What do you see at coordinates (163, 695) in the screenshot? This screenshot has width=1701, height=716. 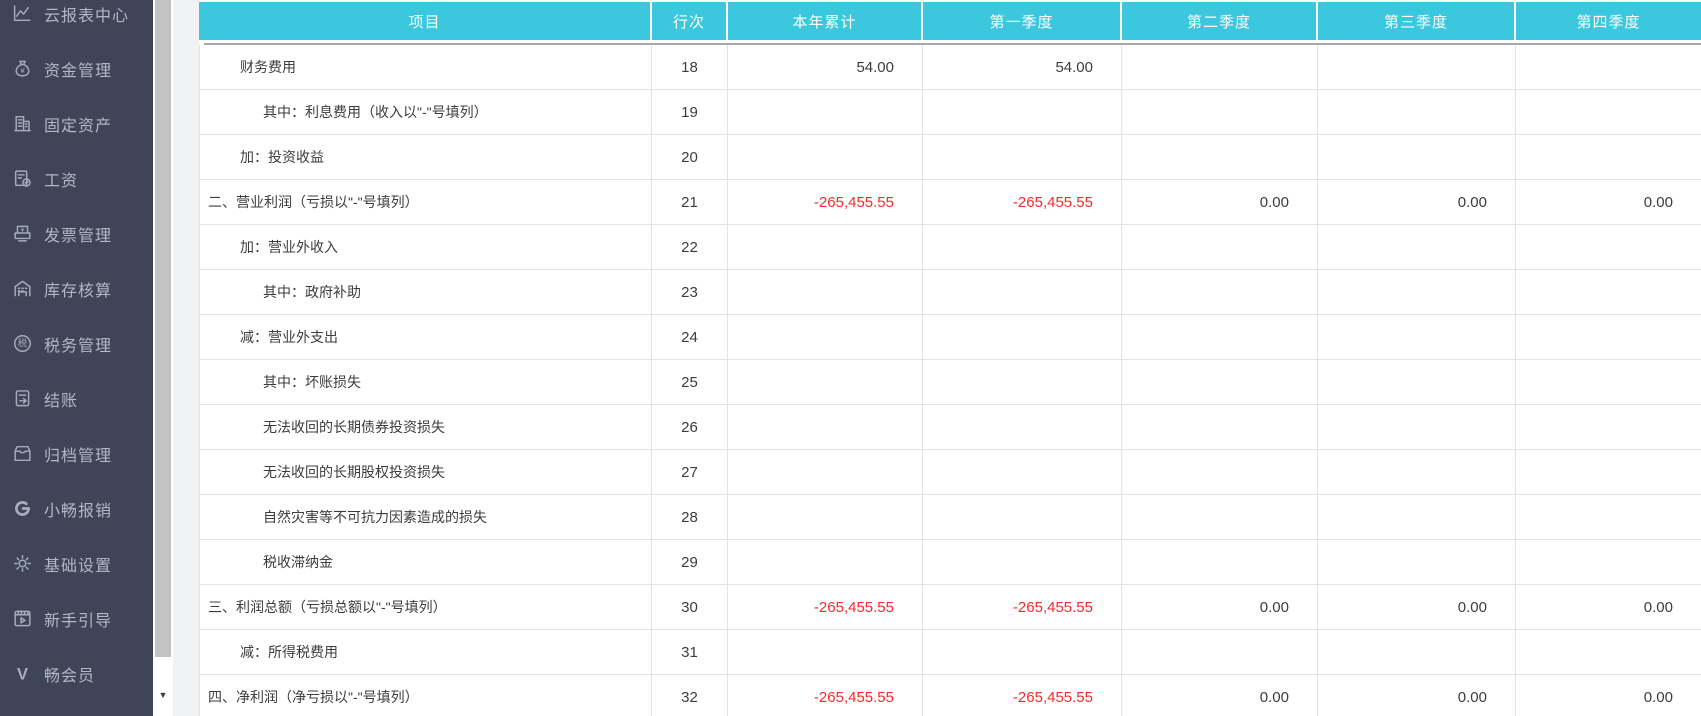 I see `scrollbar-down-arrow-icon: ▼` at bounding box center [163, 695].